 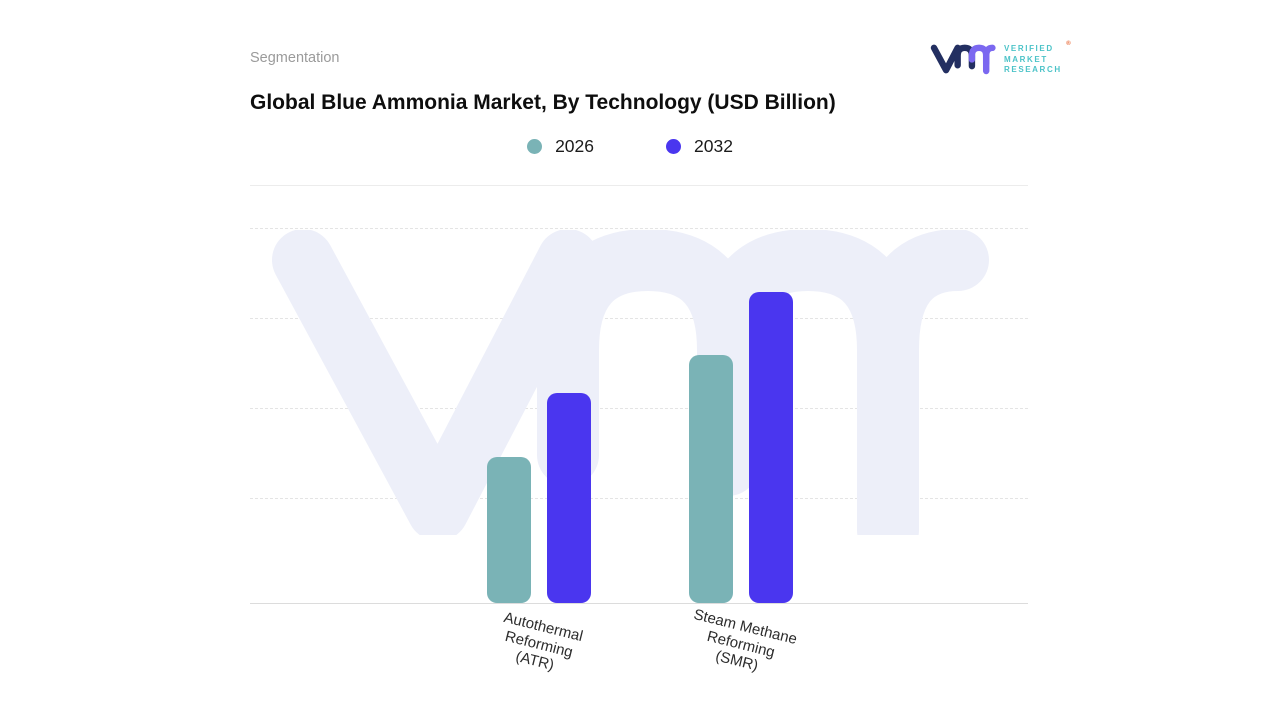 What do you see at coordinates (673, 146) in the screenshot?
I see `legend-marker-2032` at bounding box center [673, 146].